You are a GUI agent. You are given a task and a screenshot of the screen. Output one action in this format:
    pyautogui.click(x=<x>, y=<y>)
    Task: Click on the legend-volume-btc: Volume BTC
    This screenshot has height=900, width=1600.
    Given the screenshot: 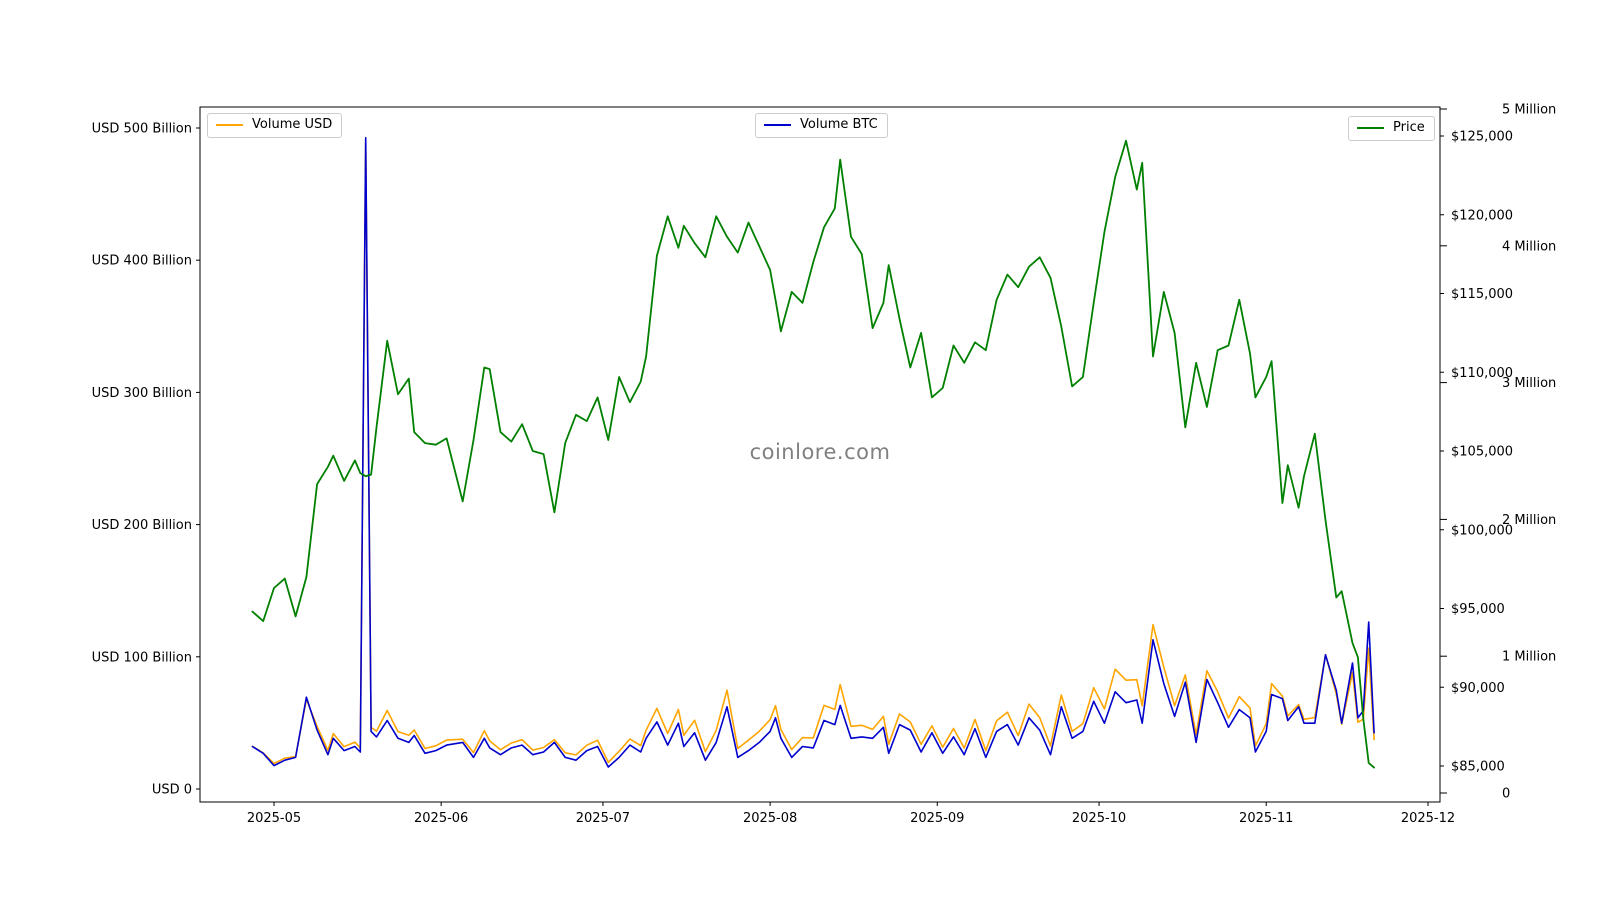 What is the action you would take?
    pyautogui.click(x=821, y=125)
    